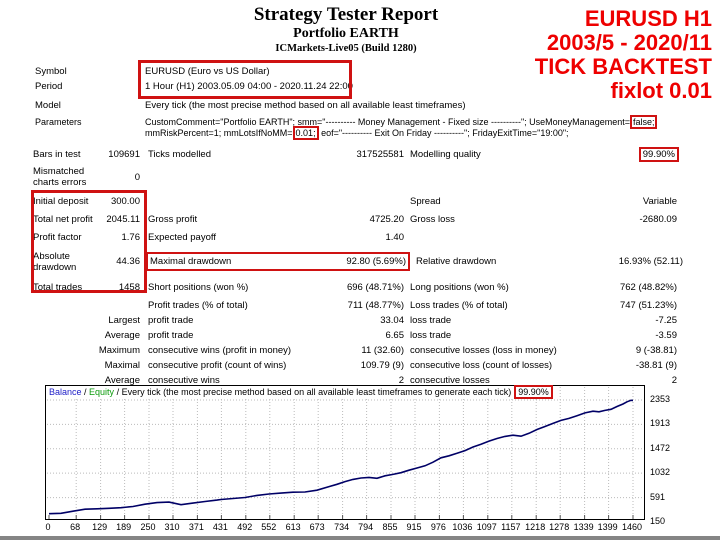  Describe the element at coordinates (217, 365) in the screenshot. I see `stat-label: consecutive profit (count of wins)` at that location.